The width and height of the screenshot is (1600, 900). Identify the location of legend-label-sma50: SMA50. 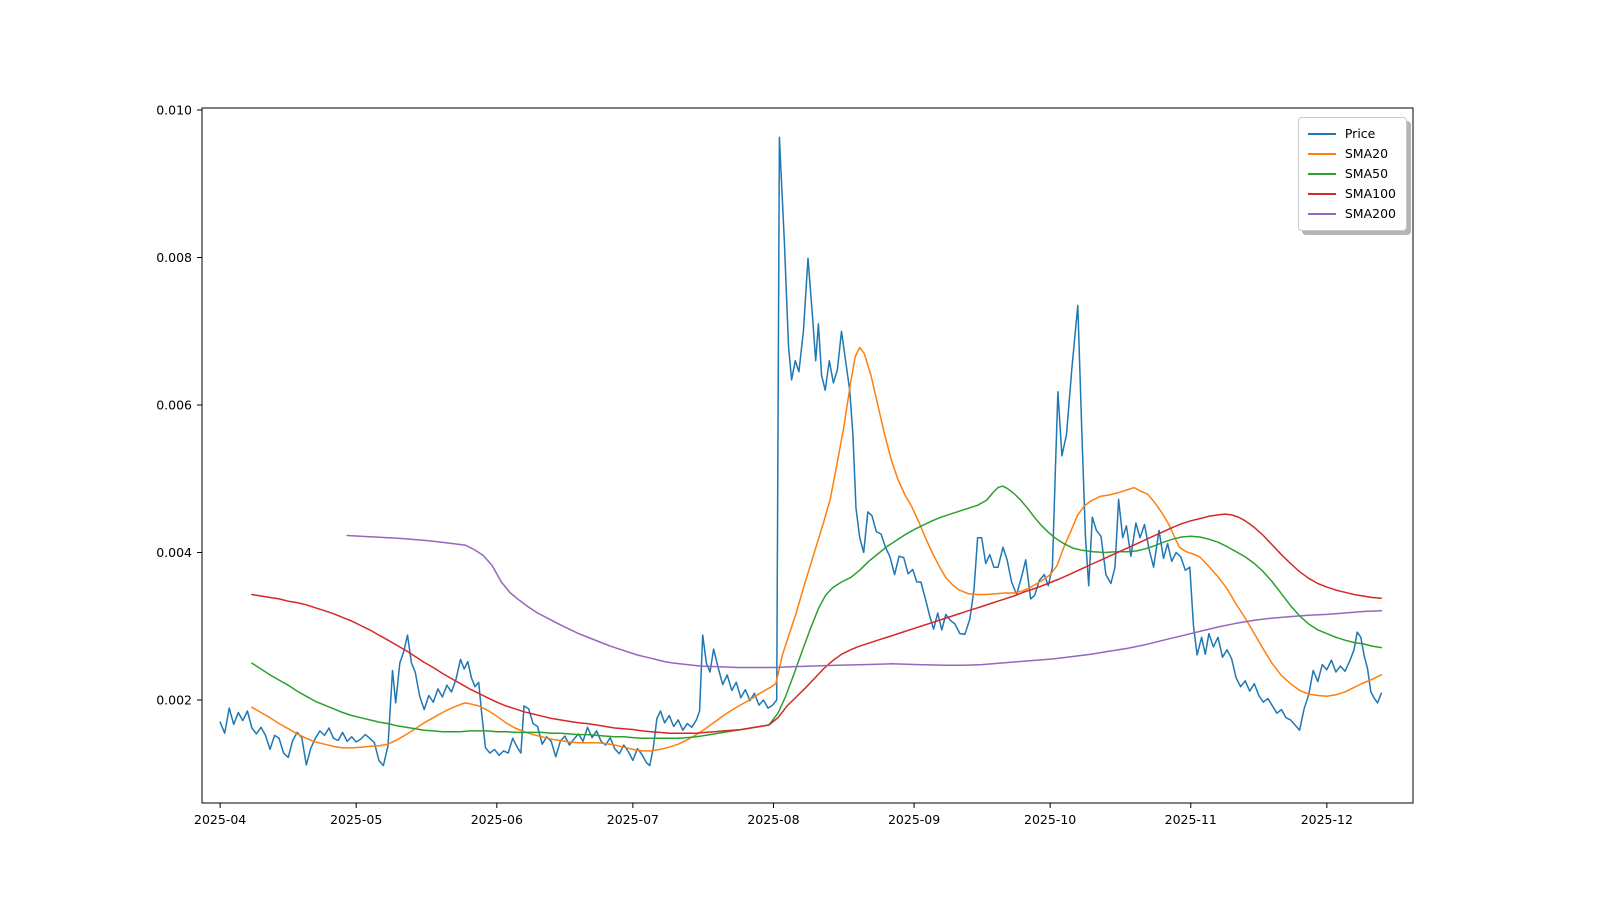
(1366, 173).